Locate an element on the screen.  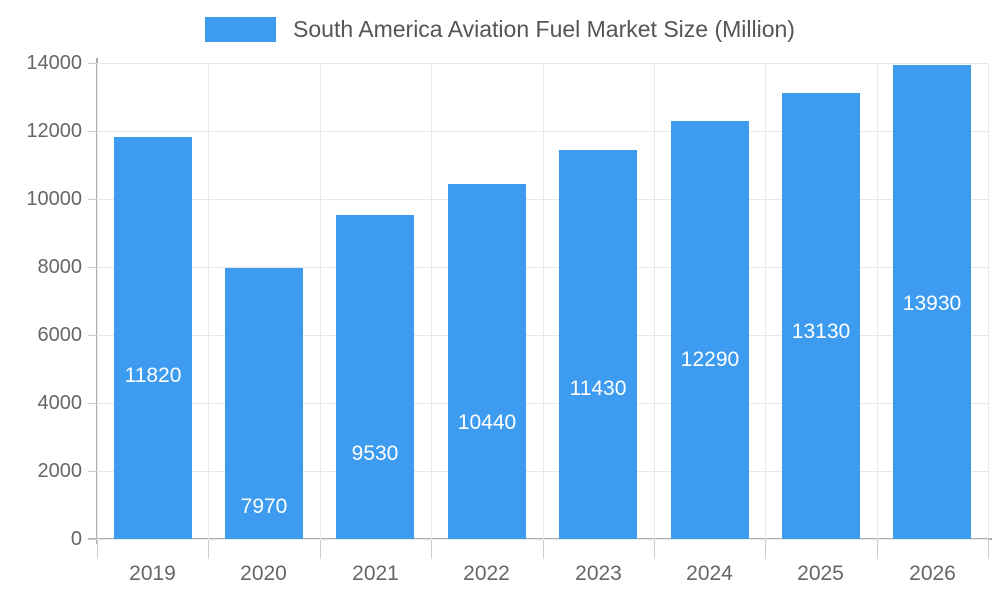
bar-2020 is located at coordinates (264, 403).